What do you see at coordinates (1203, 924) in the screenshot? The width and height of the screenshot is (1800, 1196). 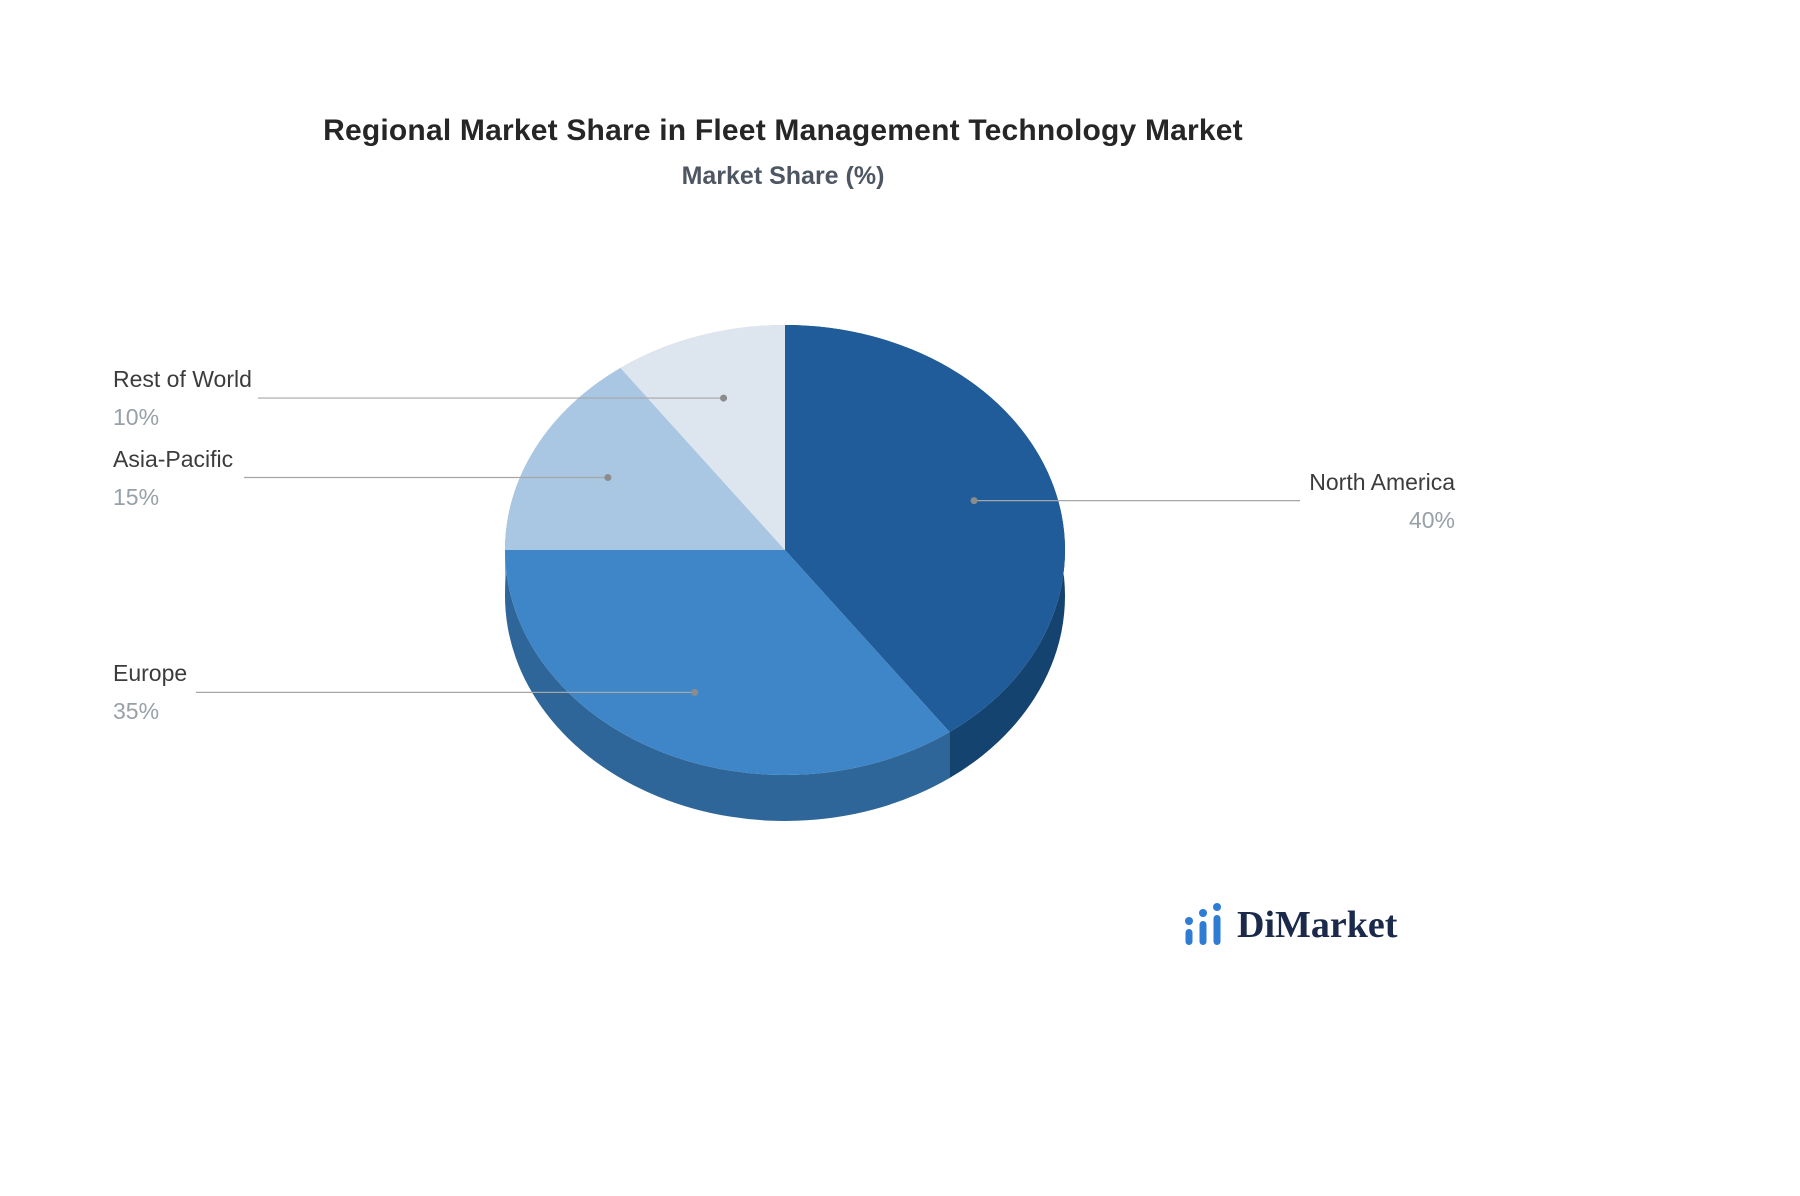 I see `bar-chart-icon` at bounding box center [1203, 924].